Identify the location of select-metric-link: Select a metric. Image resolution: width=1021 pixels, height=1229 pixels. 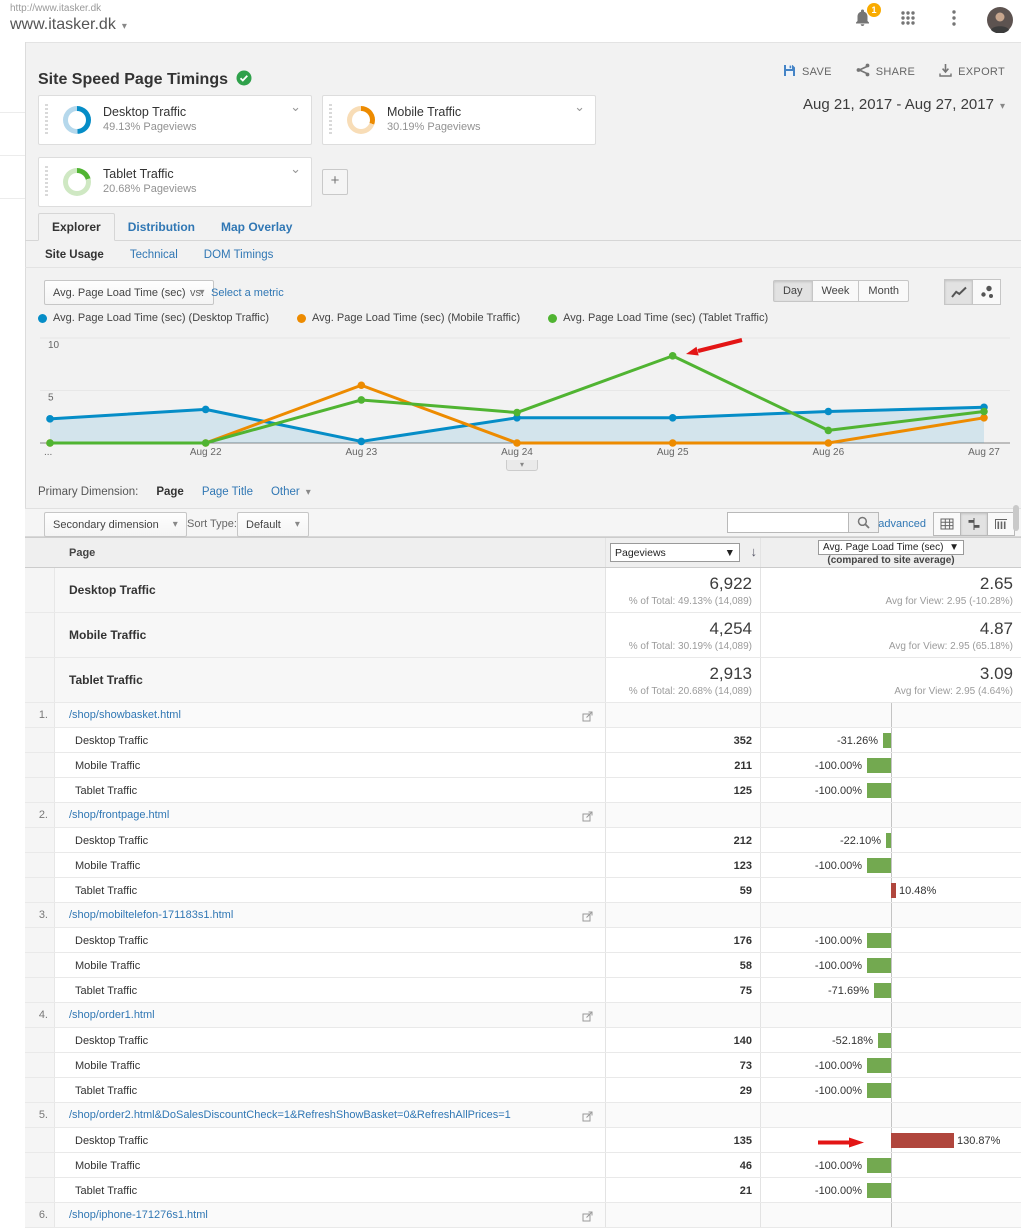
(247, 293).